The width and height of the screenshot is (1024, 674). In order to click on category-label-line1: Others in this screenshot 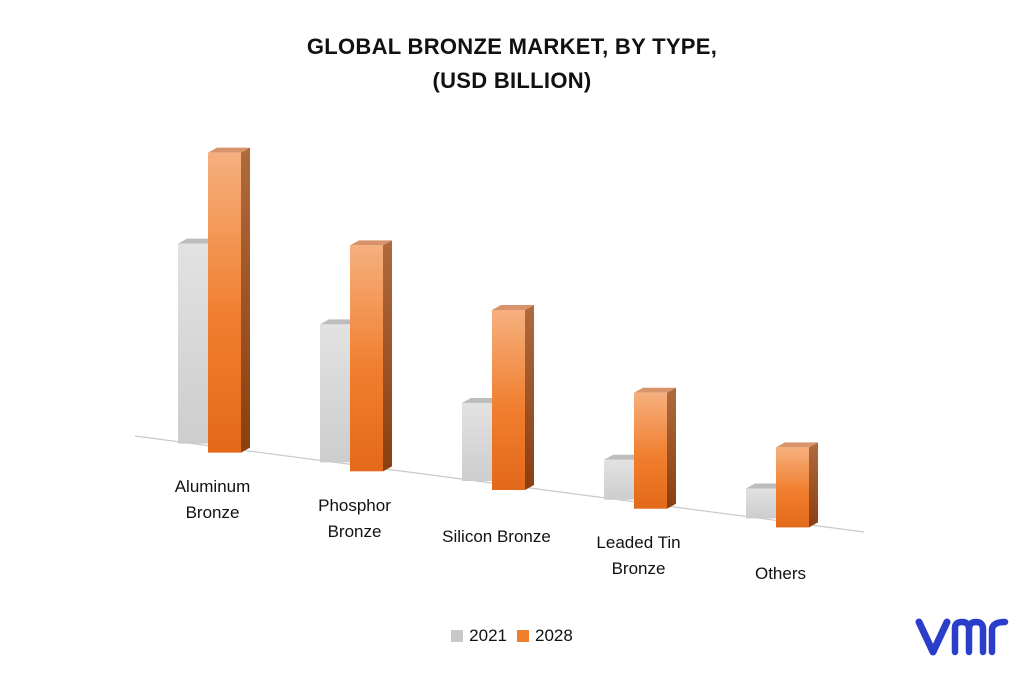, I will do `click(780, 573)`.